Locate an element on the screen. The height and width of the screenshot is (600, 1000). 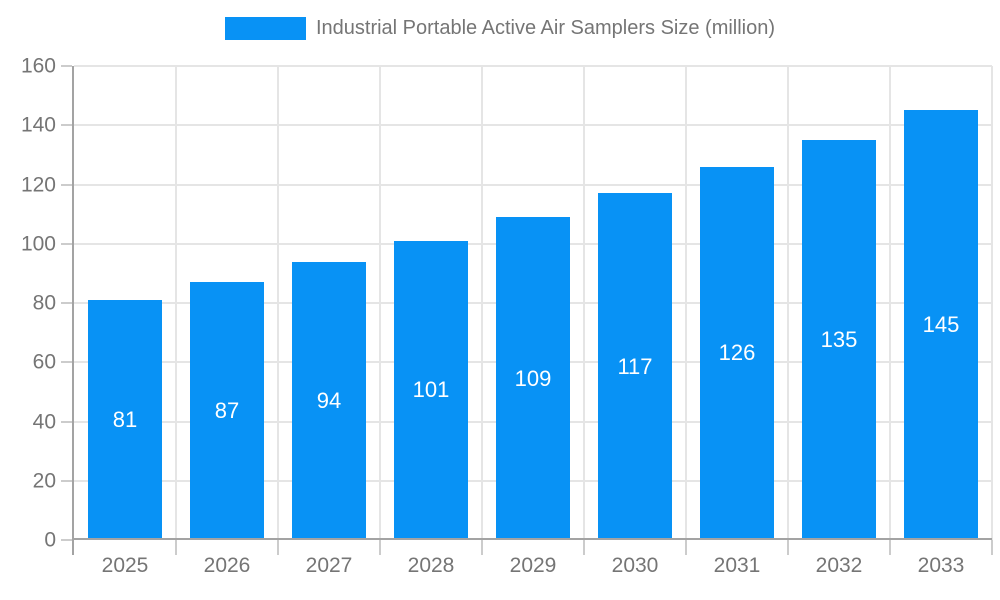
bar-2028: 101 is located at coordinates (431, 390).